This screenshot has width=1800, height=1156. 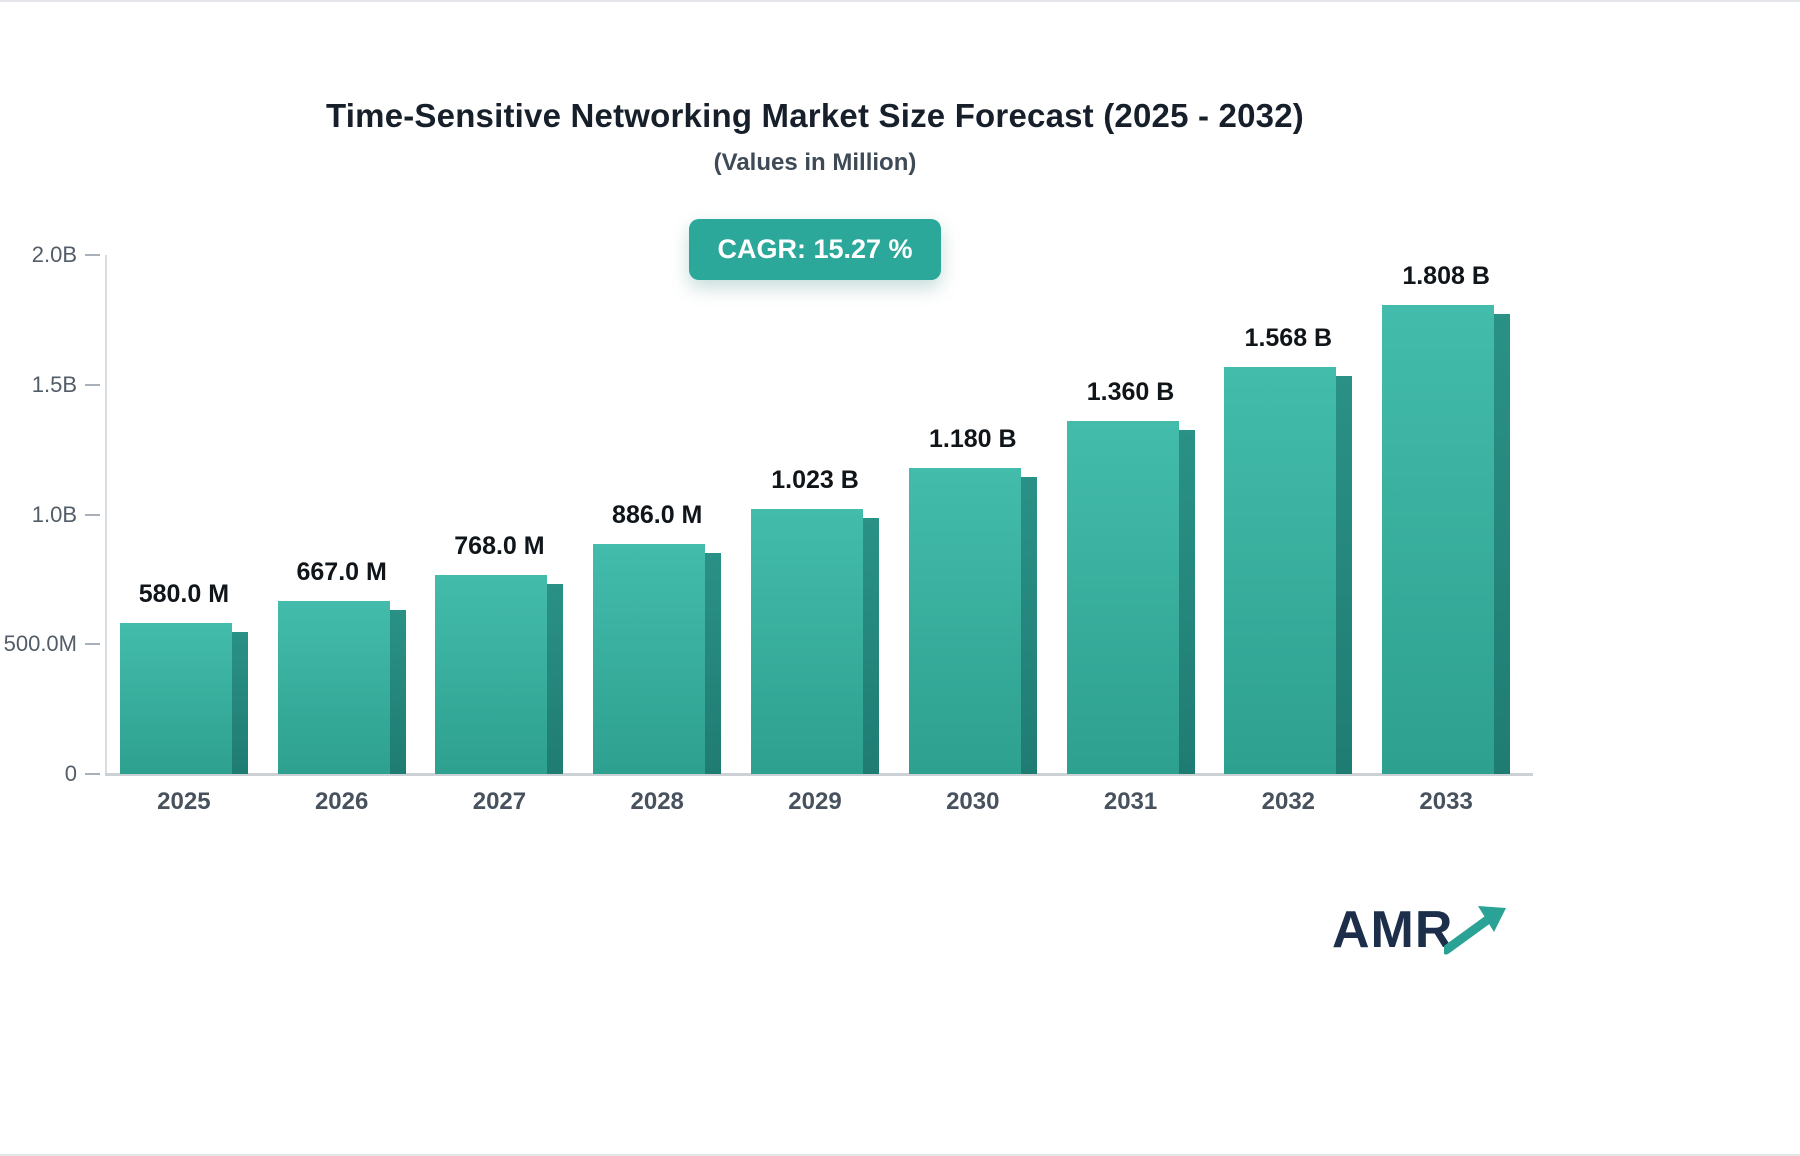 I want to click on bar-value-label: 1.023 B, so click(x=815, y=480).